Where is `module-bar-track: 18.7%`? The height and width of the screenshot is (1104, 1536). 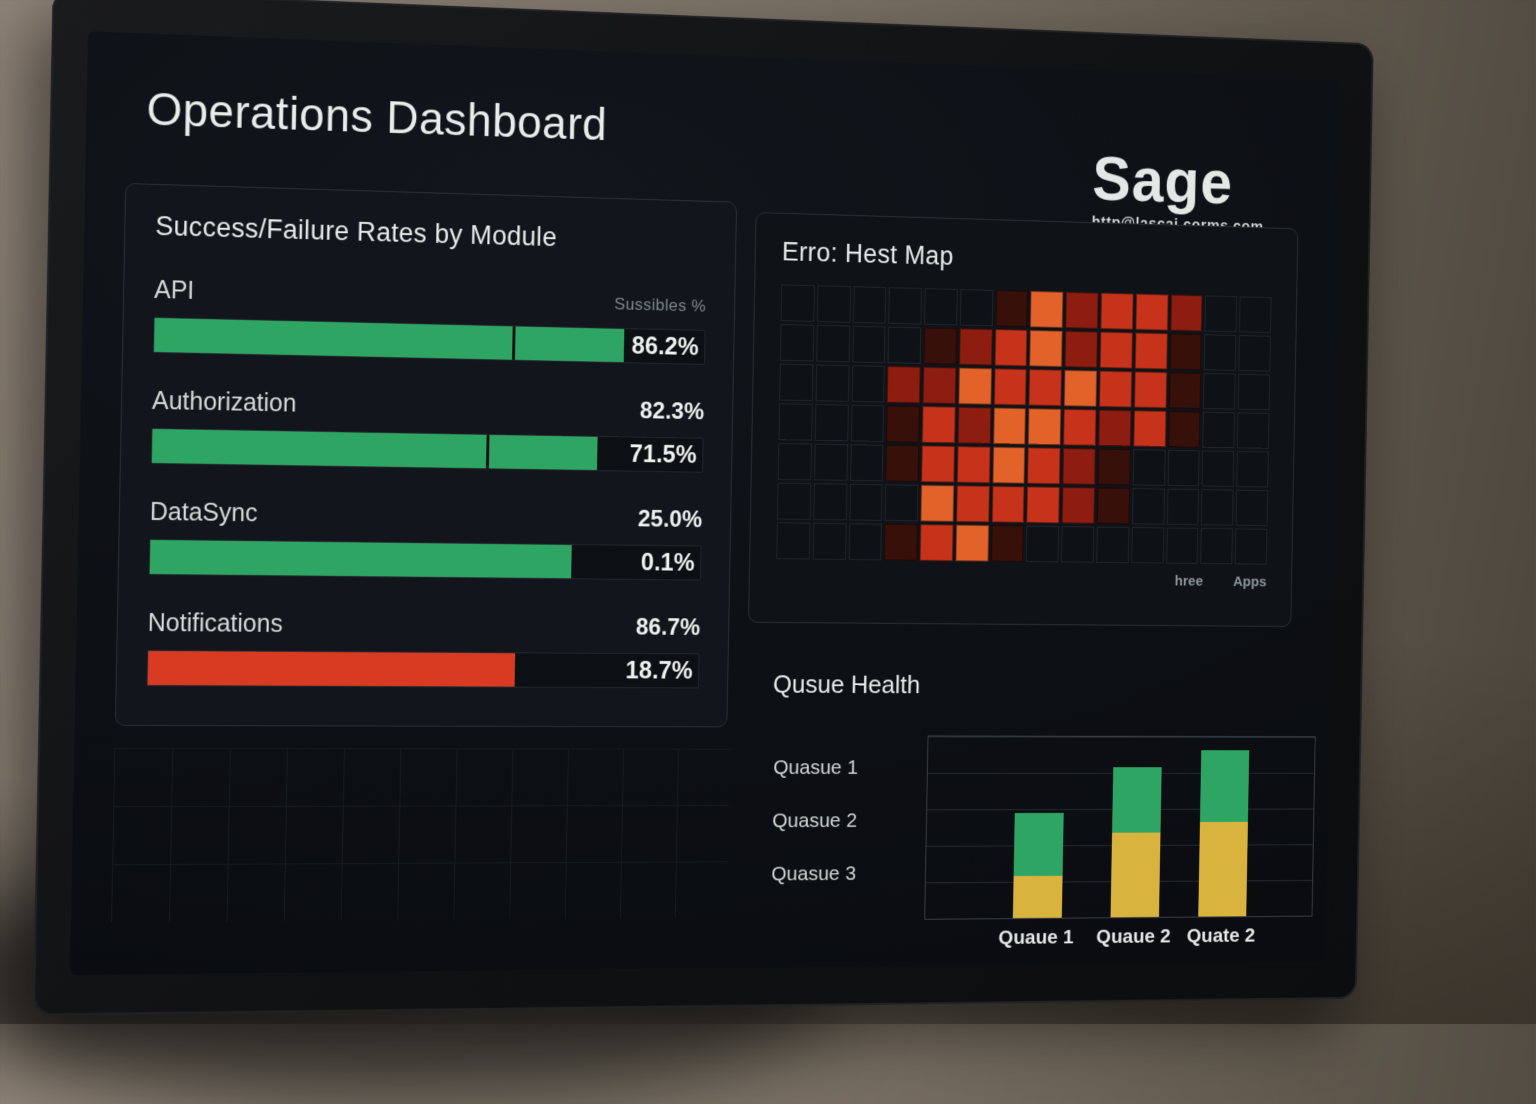
module-bar-track: 18.7% is located at coordinates (423, 669).